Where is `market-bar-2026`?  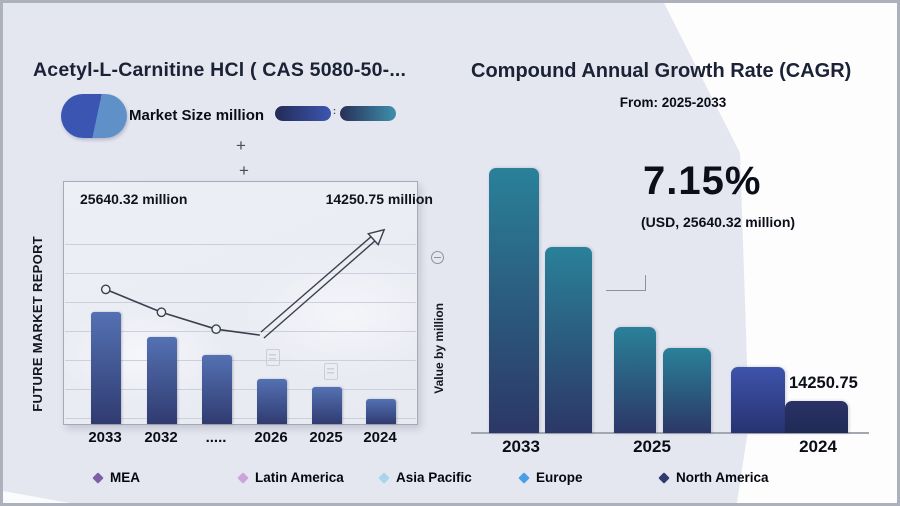 market-bar-2026 is located at coordinates (272, 401).